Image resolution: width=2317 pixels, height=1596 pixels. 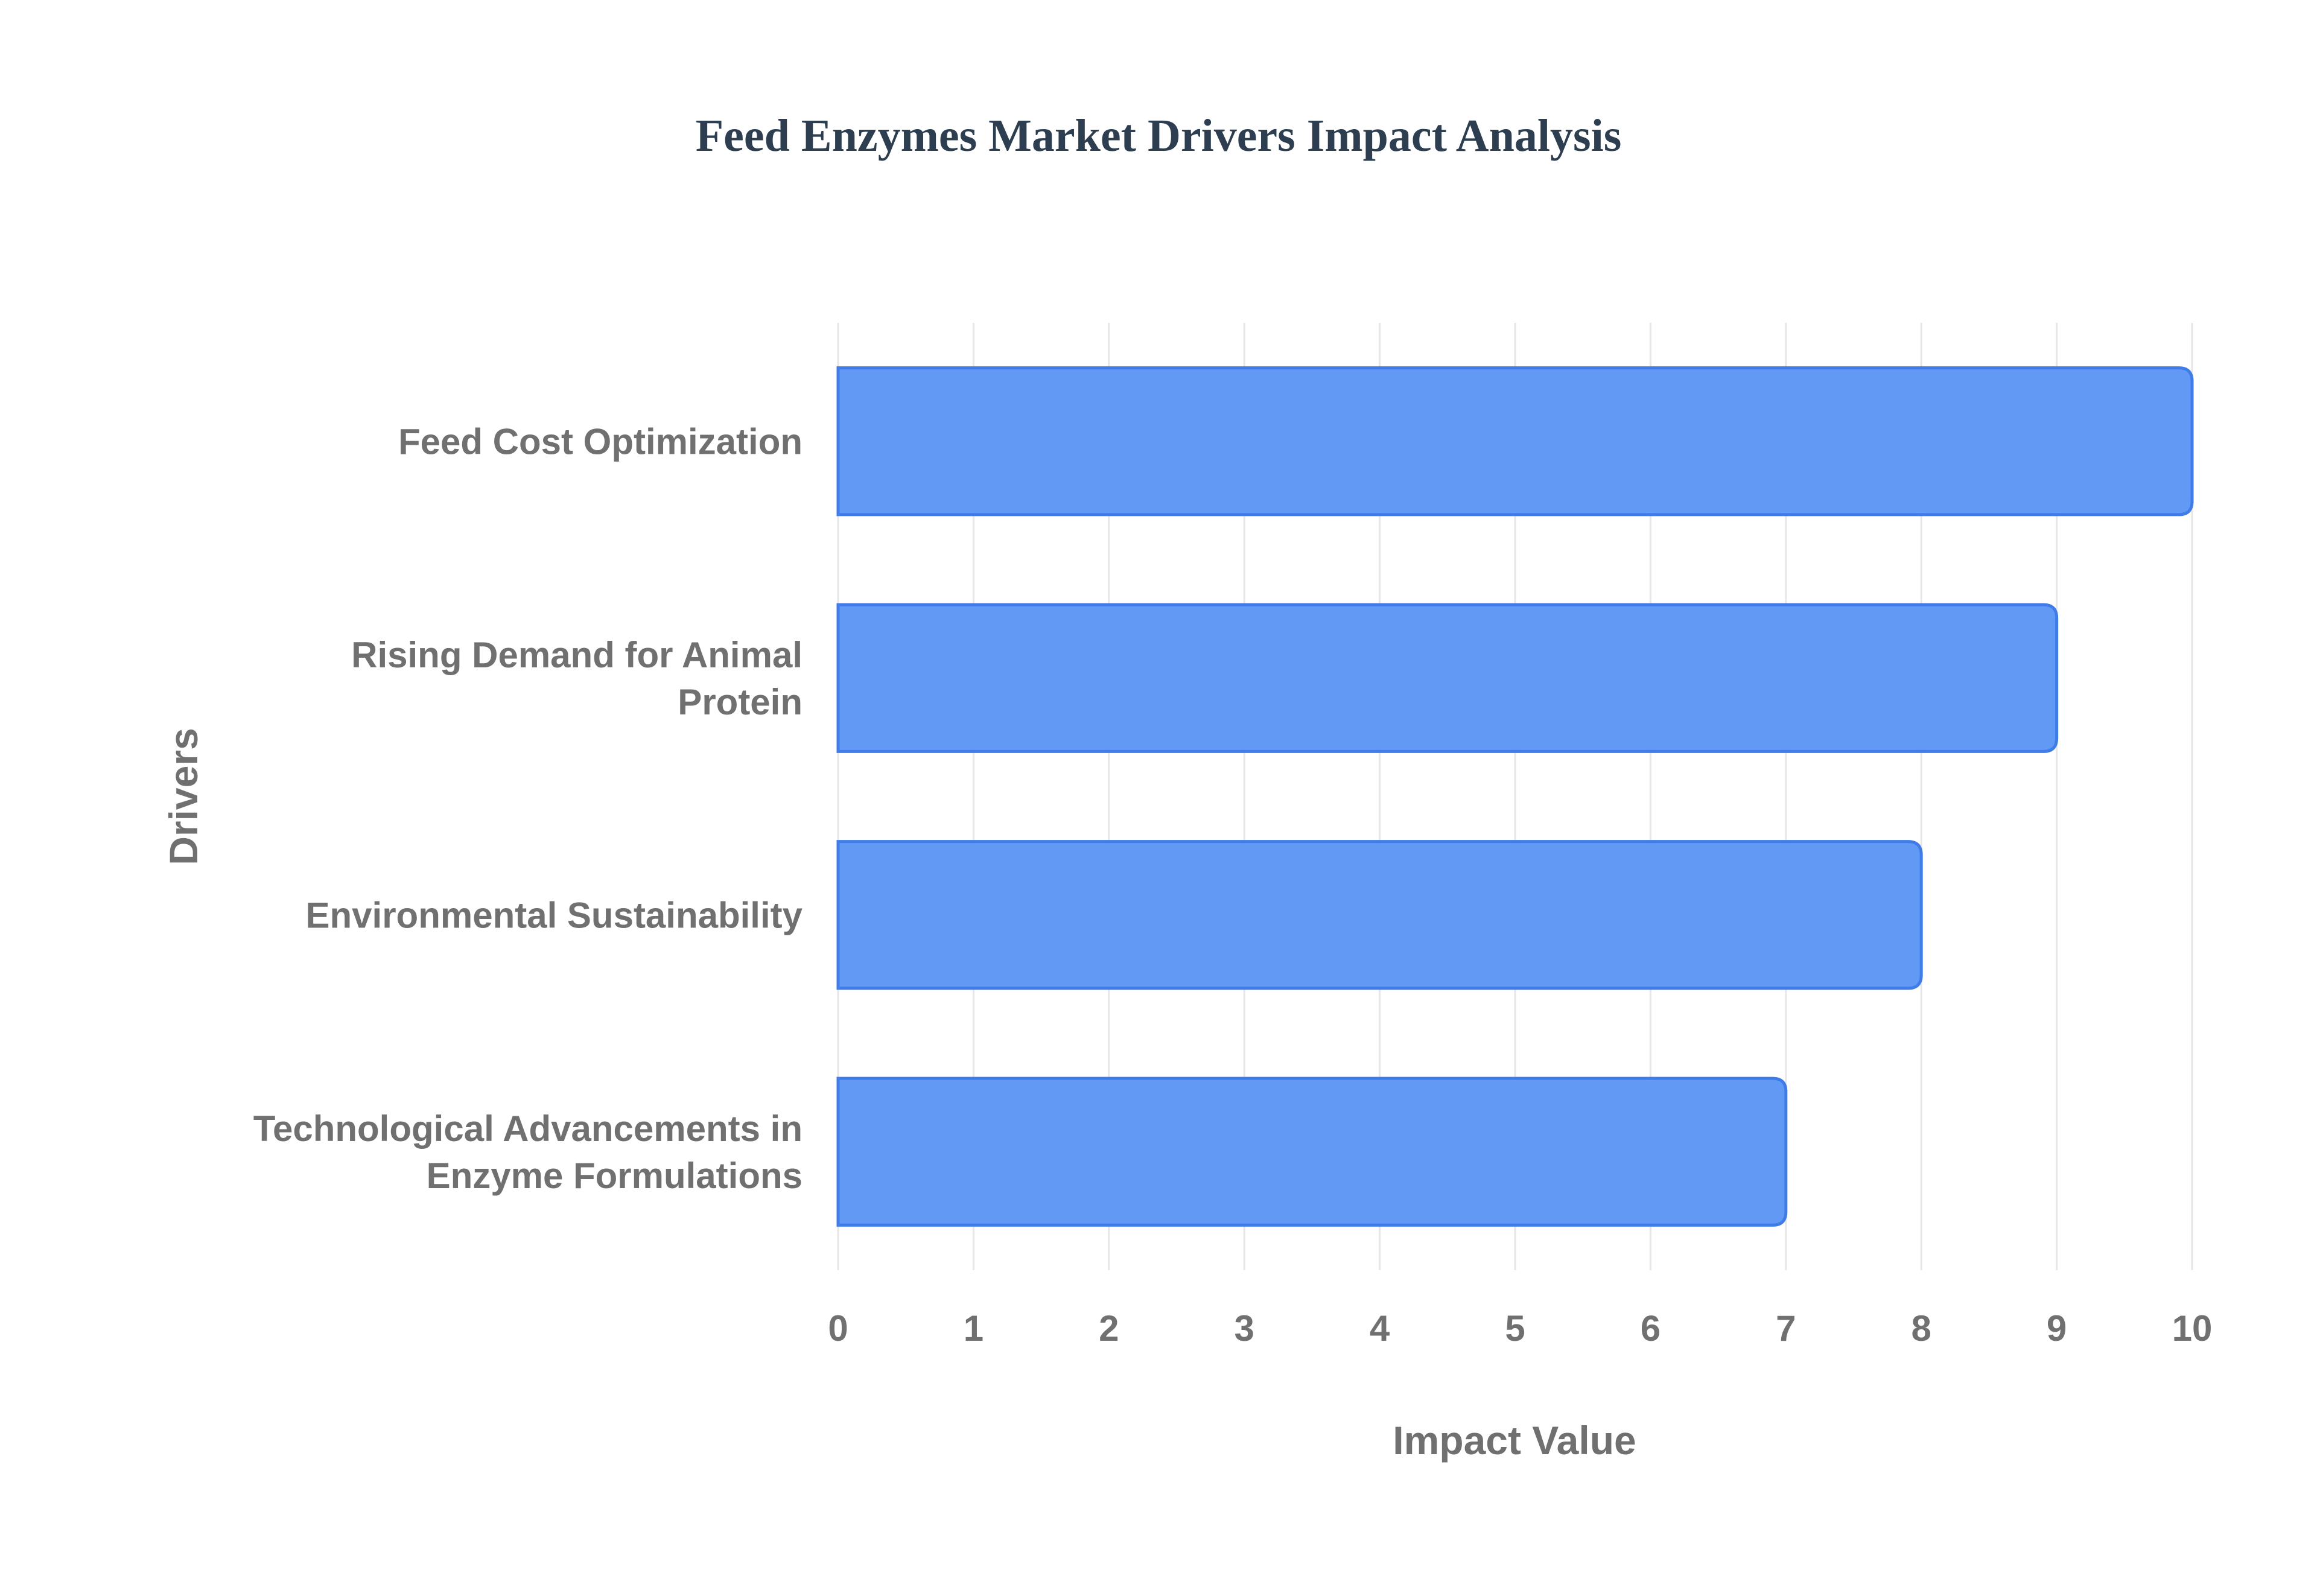 What do you see at coordinates (528, 1129) in the screenshot?
I see `category-label-line: Technological Advancements in` at bounding box center [528, 1129].